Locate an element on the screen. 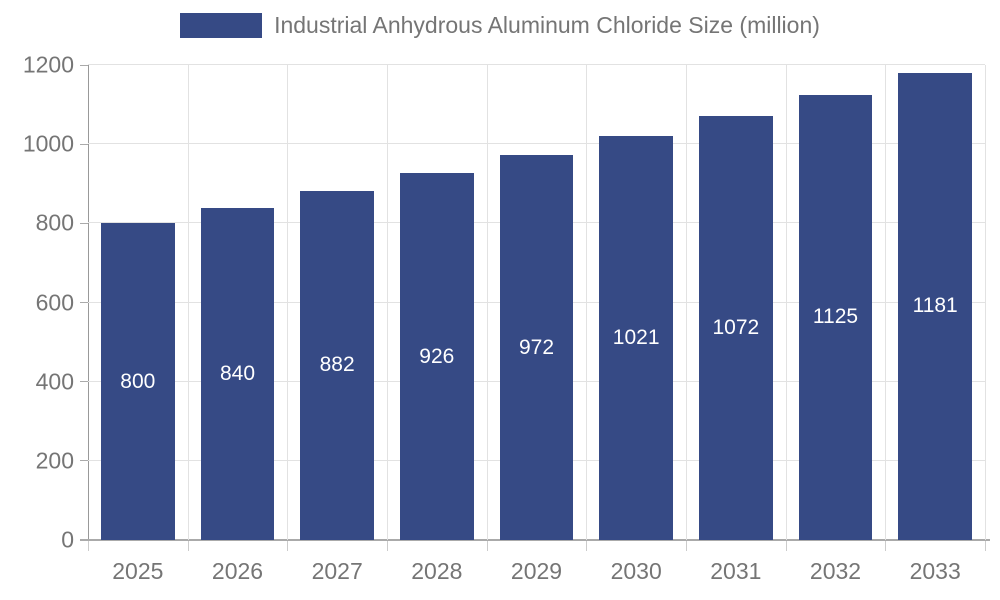 Image resolution: width=1000 pixels, height=600 pixels. y-tick-label: 1000 is located at coordinates (48, 143).